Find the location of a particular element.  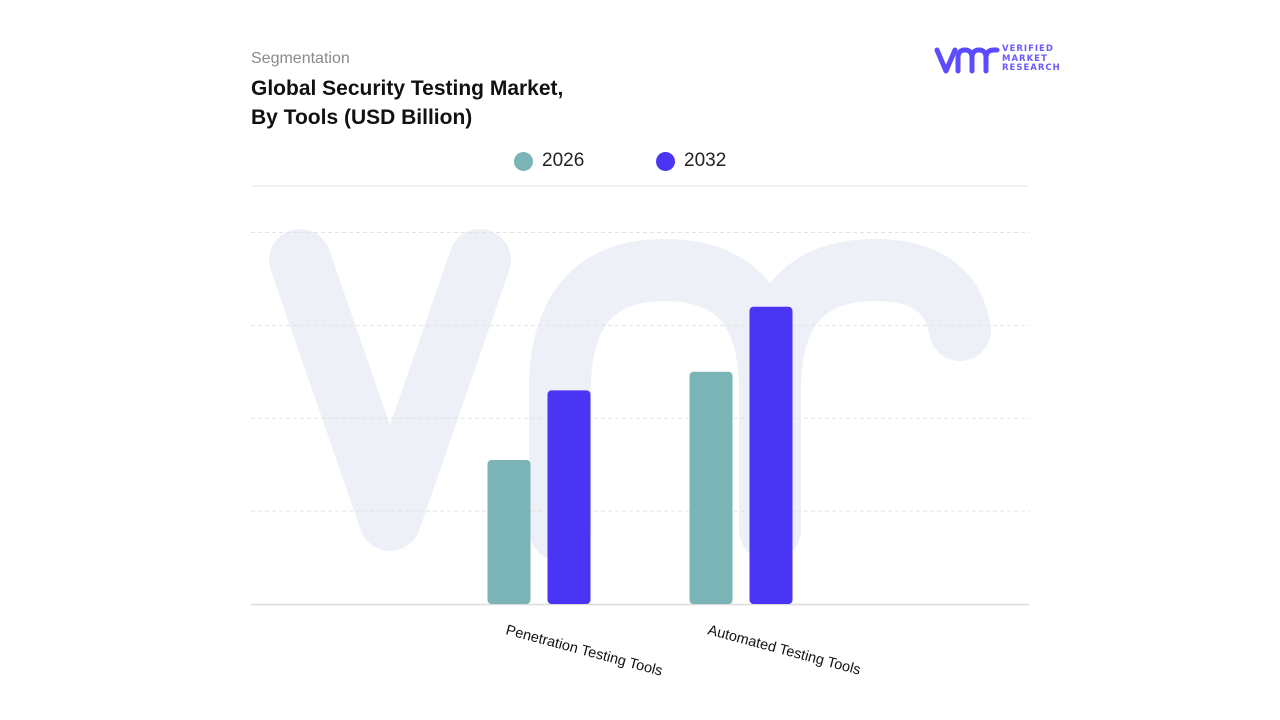

x-tick-label: Automated Testing Tools is located at coordinates (784, 650).